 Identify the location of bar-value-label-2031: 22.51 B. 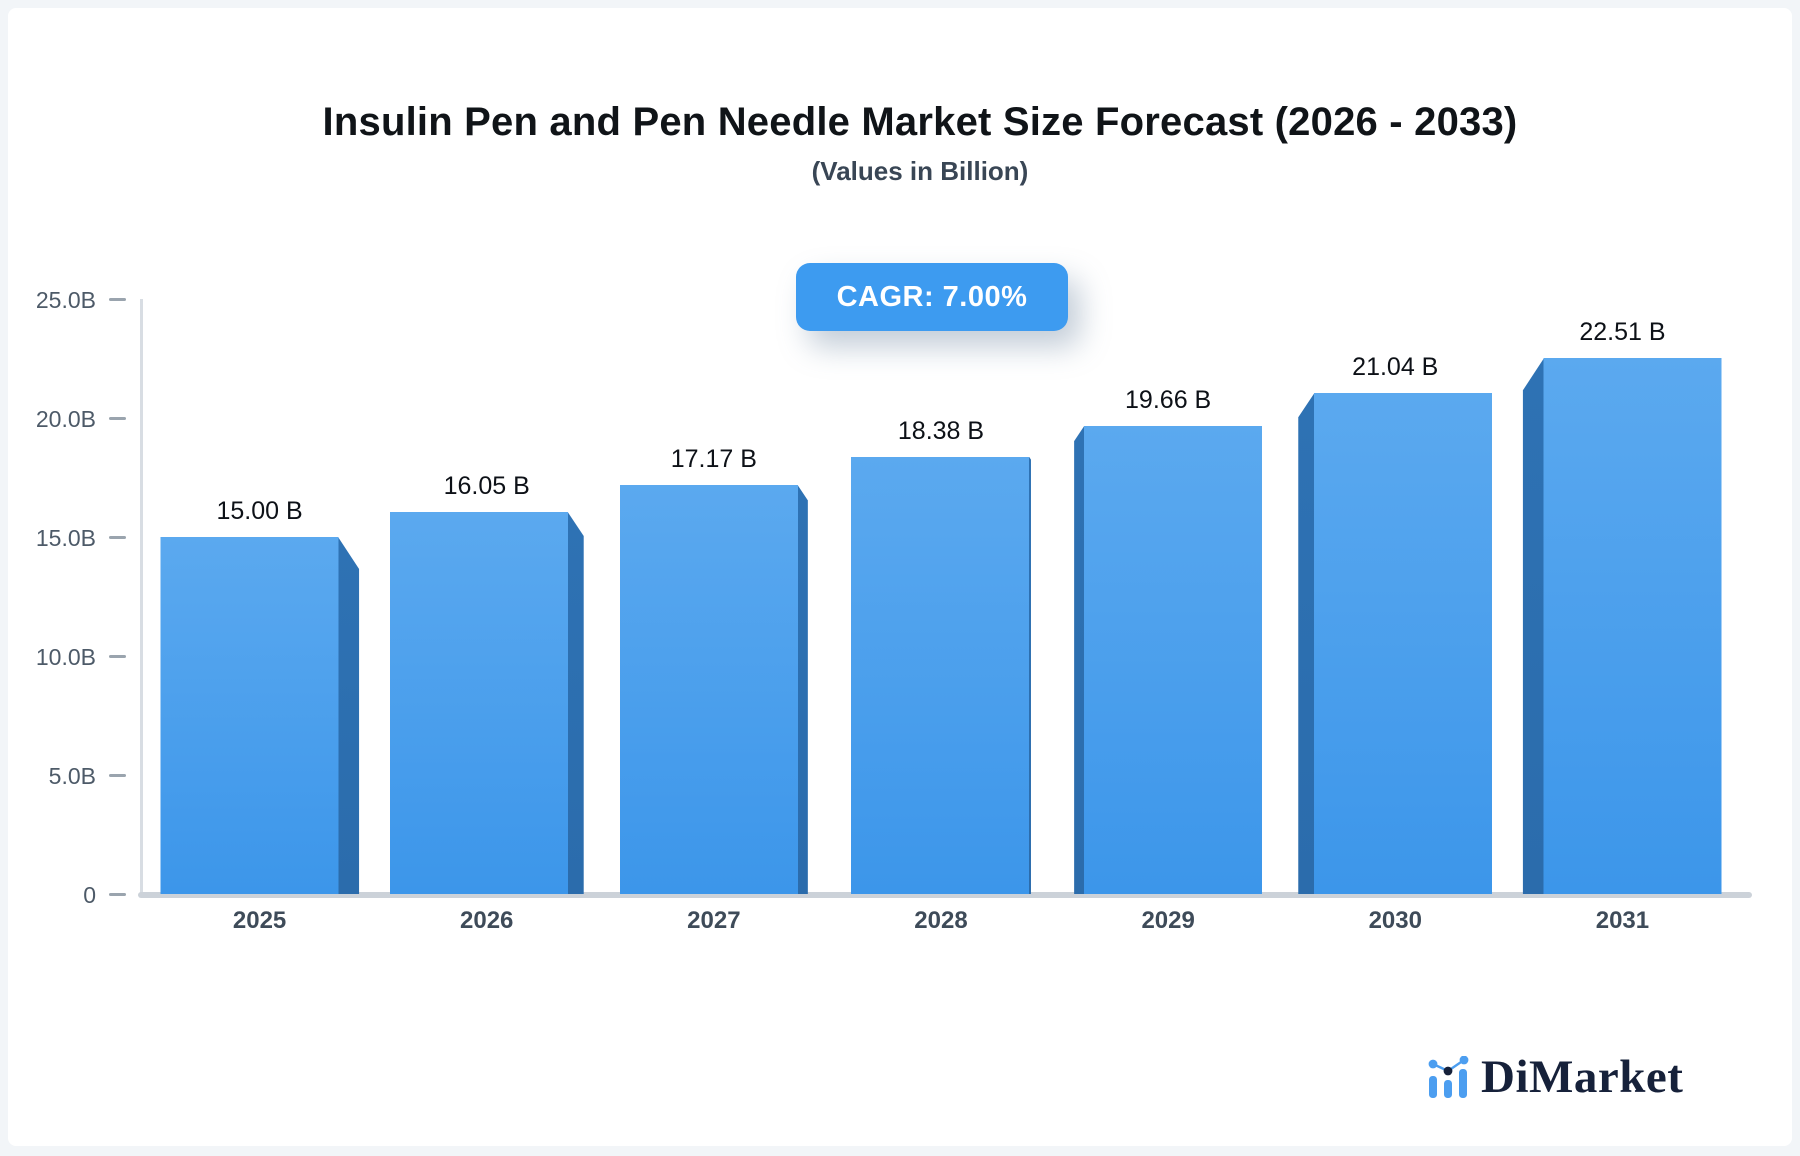
(1622, 332).